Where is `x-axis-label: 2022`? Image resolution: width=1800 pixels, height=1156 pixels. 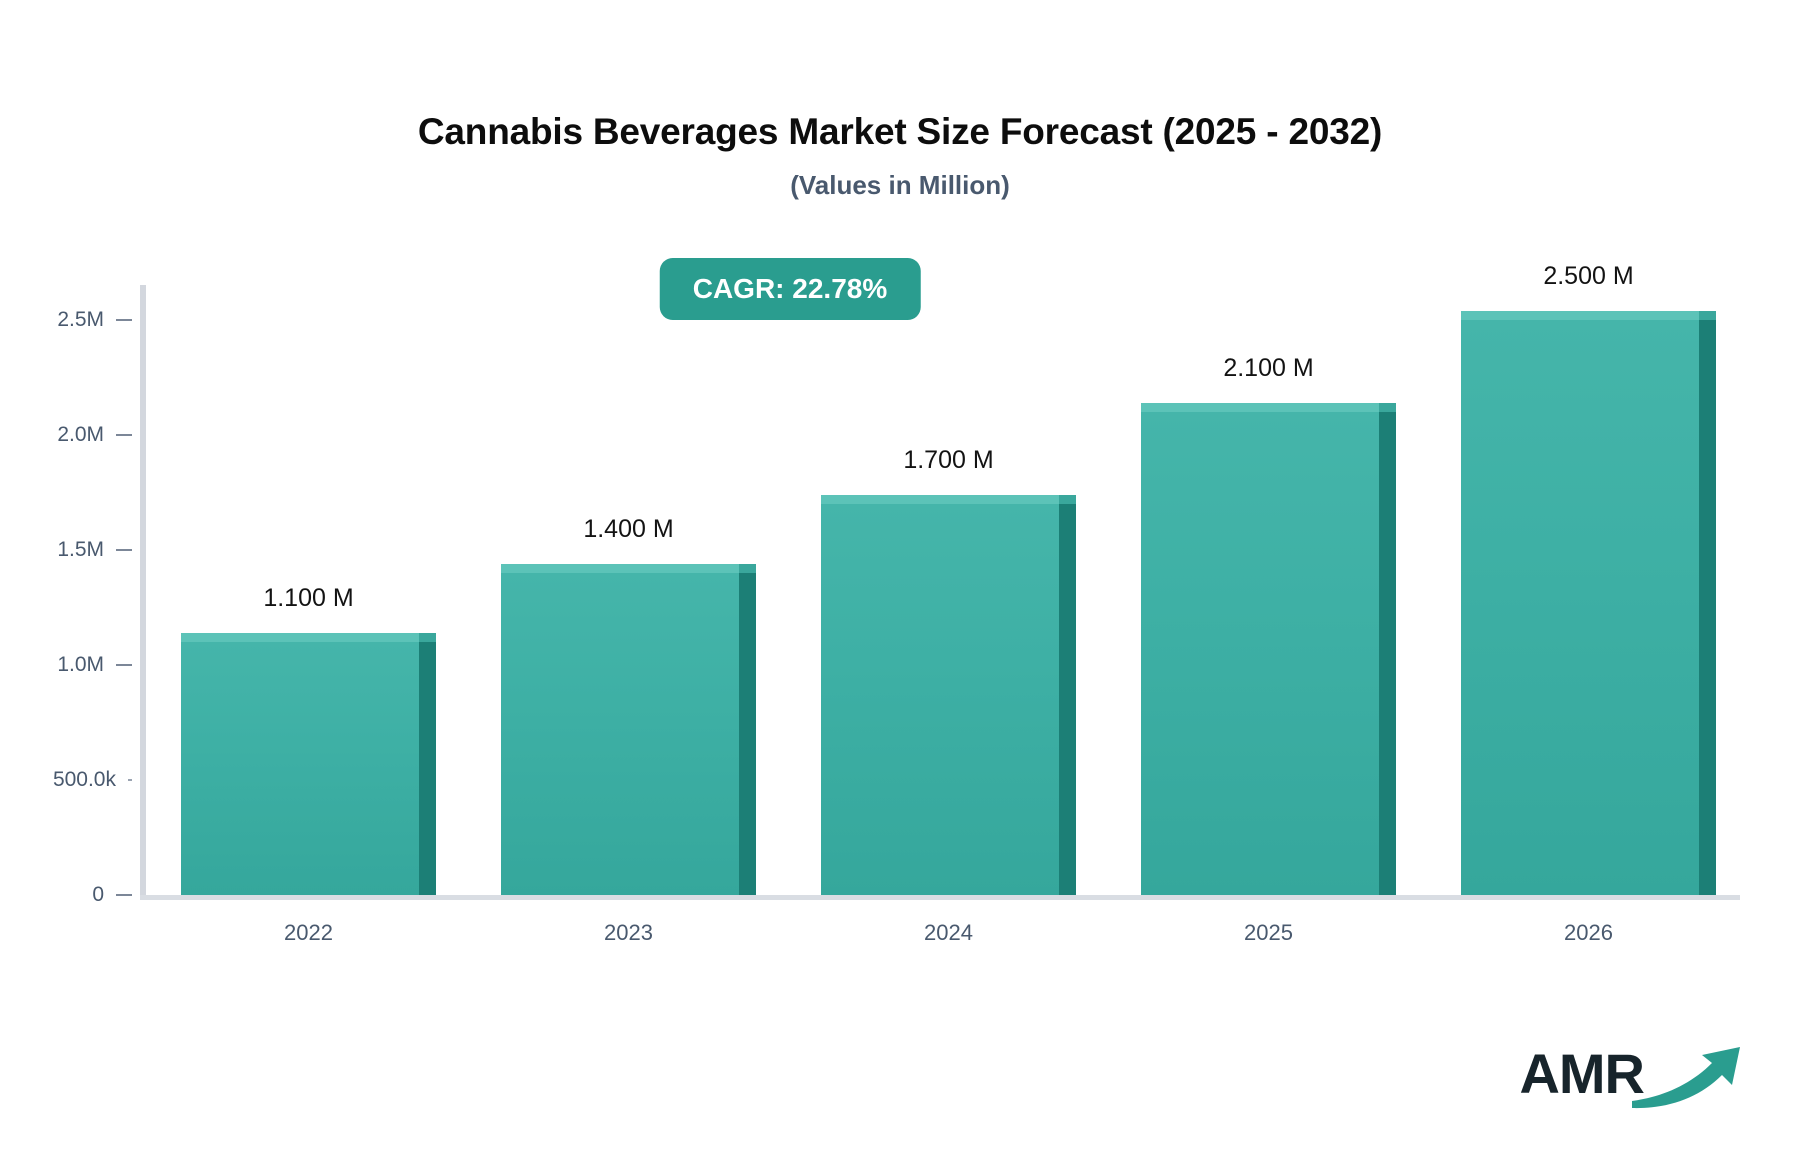 x-axis-label: 2022 is located at coordinates (308, 932).